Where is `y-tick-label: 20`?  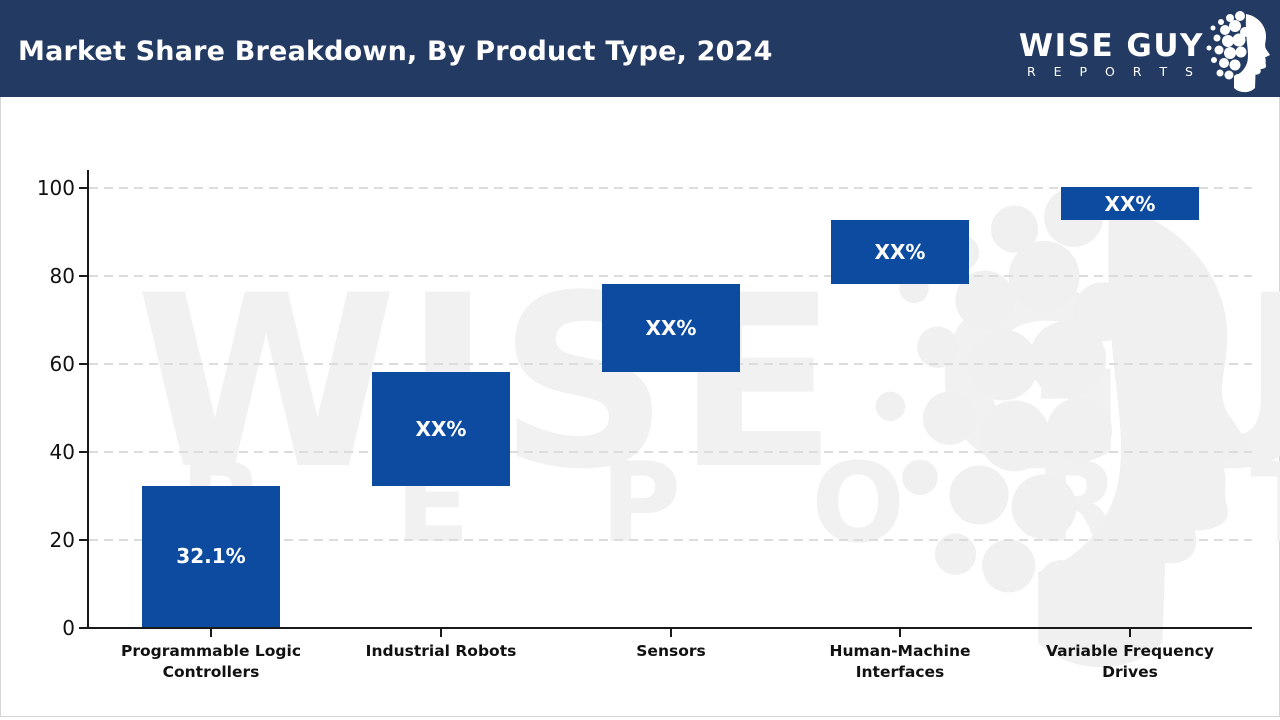 y-tick-label: 20 is located at coordinates (62, 540).